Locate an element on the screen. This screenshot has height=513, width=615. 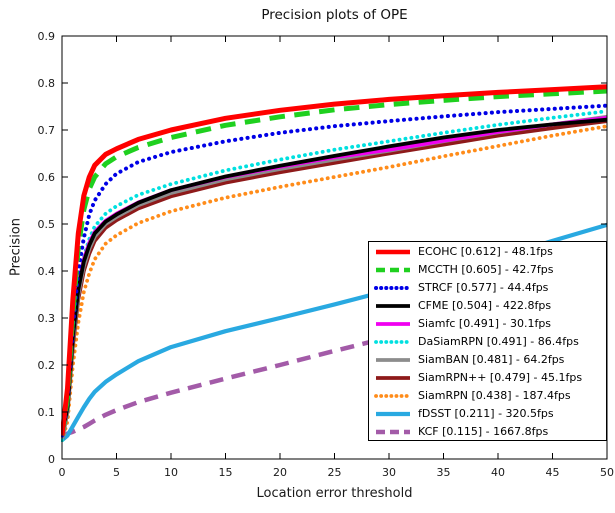
y-tick-label: 0.8 is located at coordinates (47, 83).